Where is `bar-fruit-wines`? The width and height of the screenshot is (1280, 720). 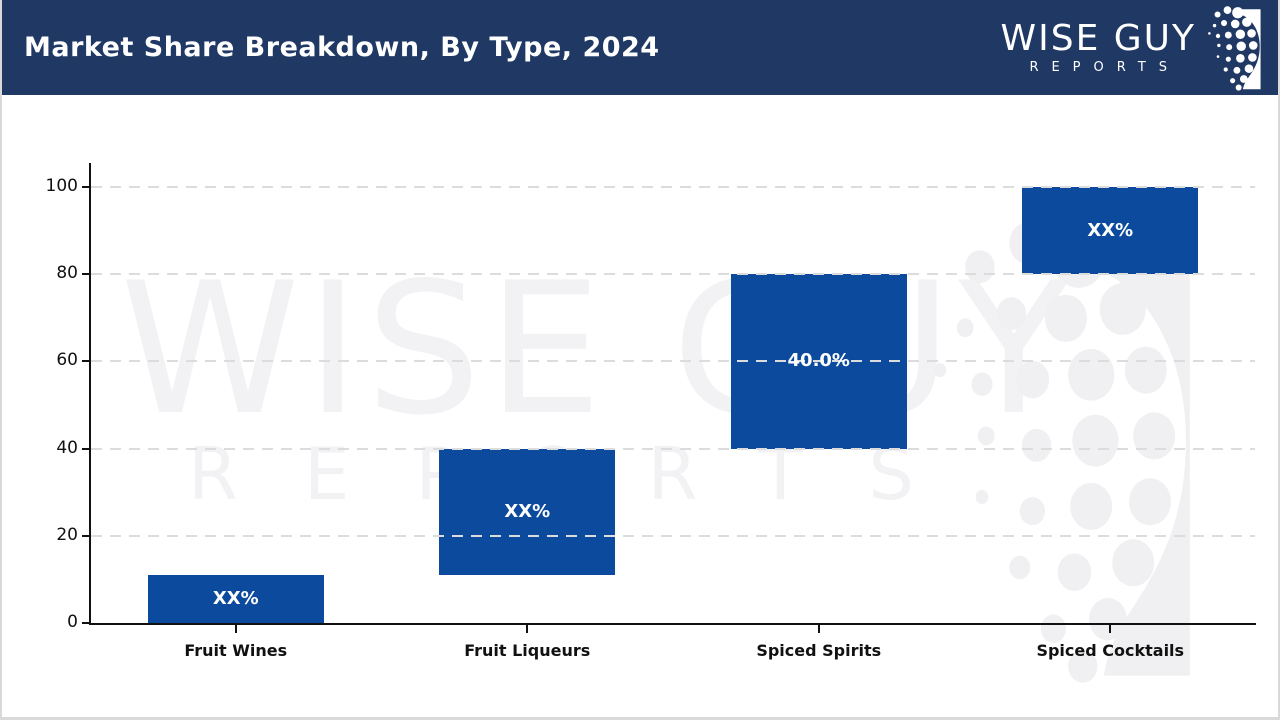
bar-fruit-wines is located at coordinates (235, 599).